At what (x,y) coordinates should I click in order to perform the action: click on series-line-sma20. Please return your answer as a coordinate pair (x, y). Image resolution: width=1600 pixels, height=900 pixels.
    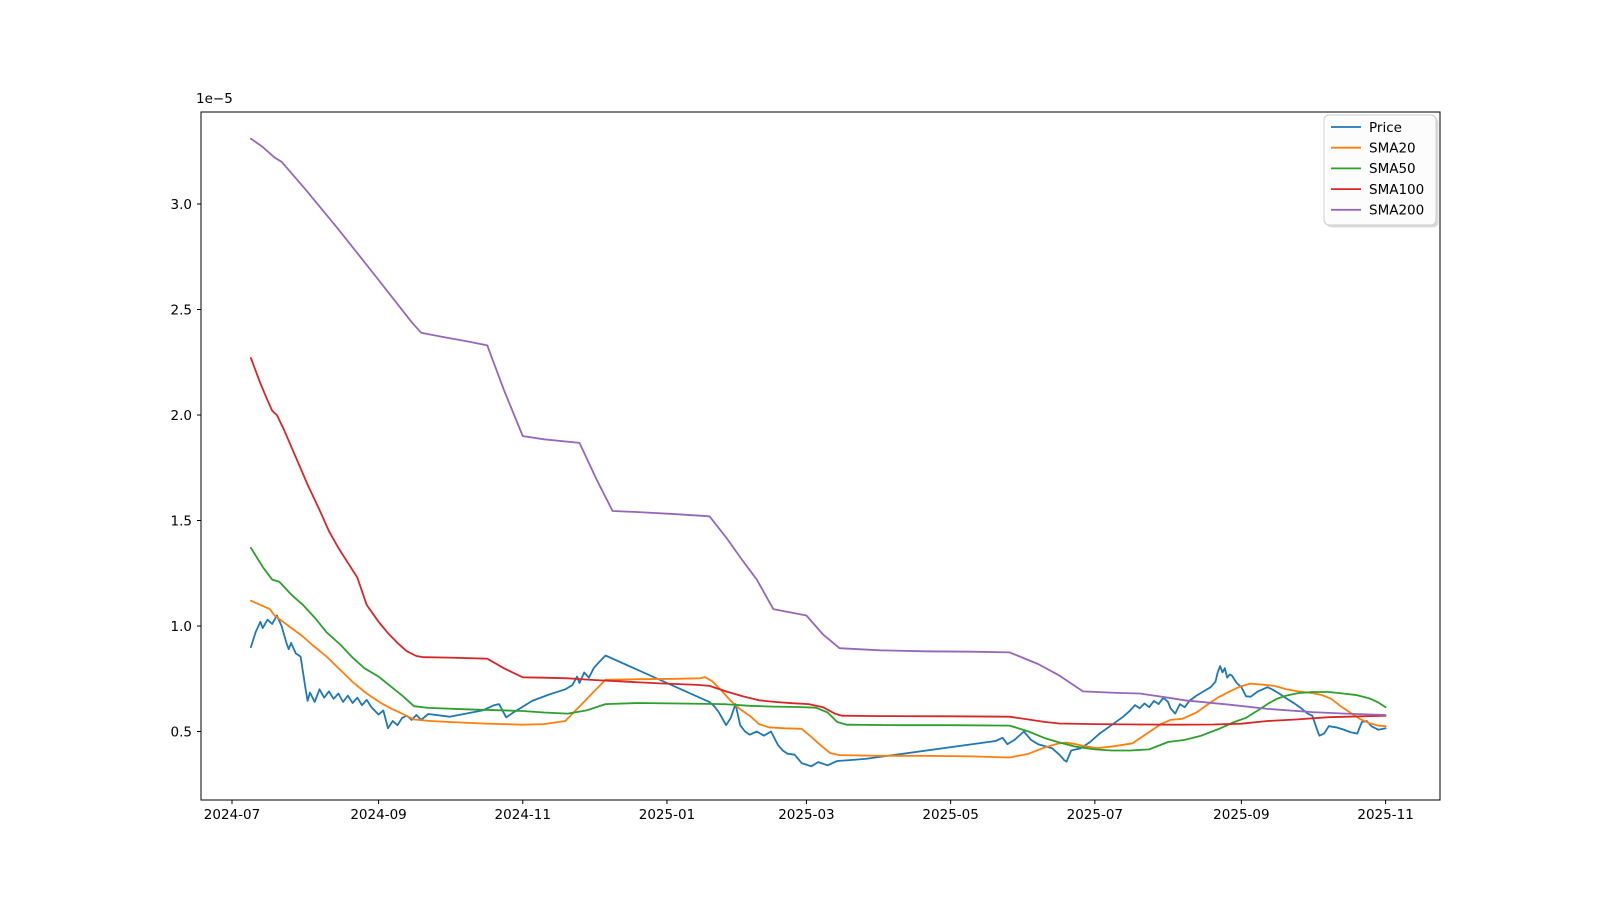
    Looking at the image, I should click on (818, 679).